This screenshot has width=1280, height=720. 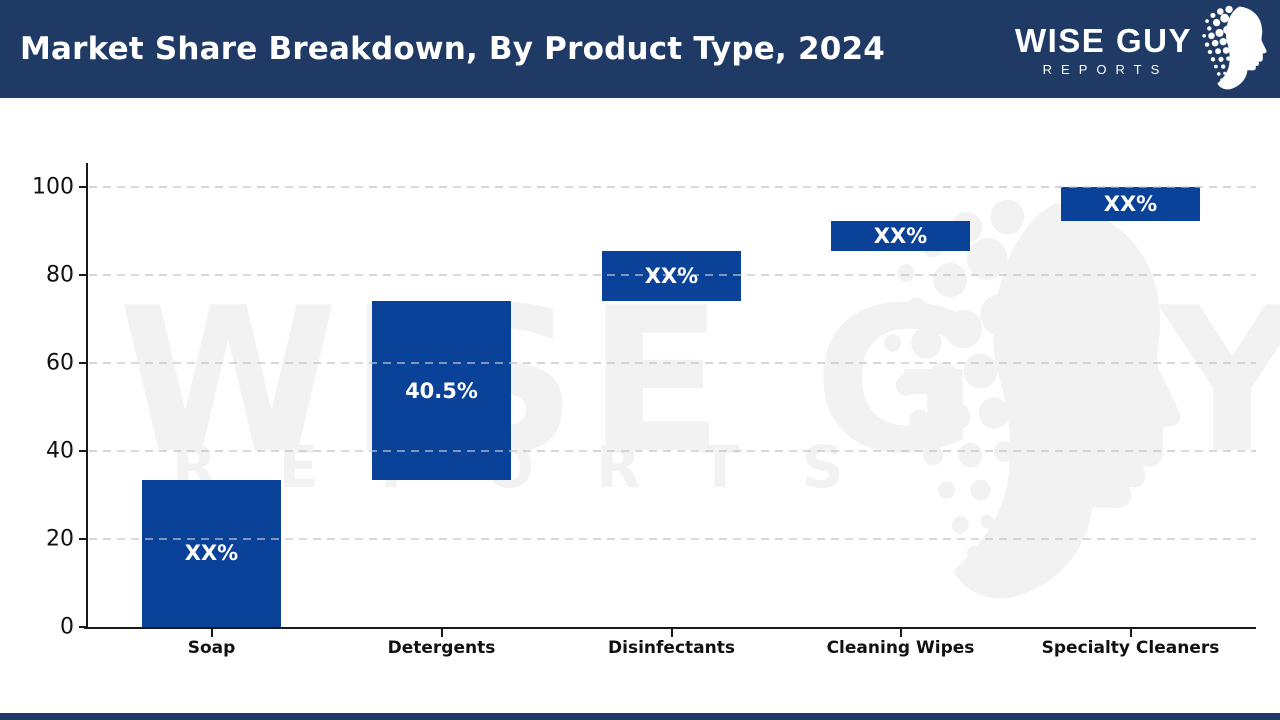 I want to click on y-axis-line, so click(x=87, y=396).